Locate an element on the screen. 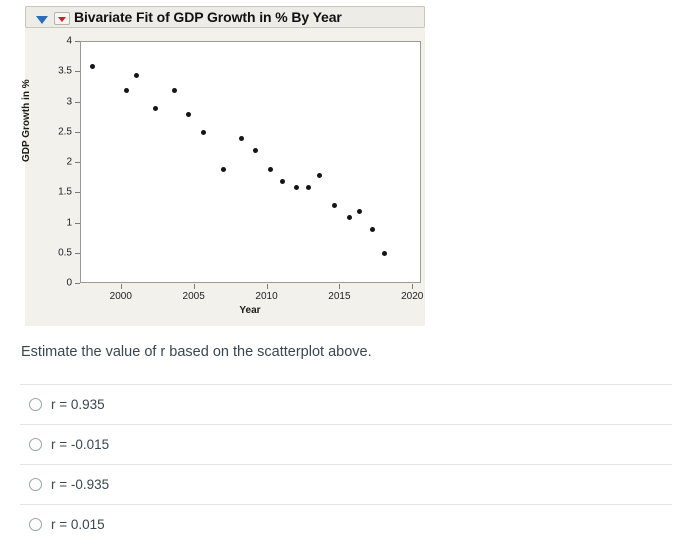 This screenshot has height=548, width=692. x-tick-label: 2020 is located at coordinates (412, 296).